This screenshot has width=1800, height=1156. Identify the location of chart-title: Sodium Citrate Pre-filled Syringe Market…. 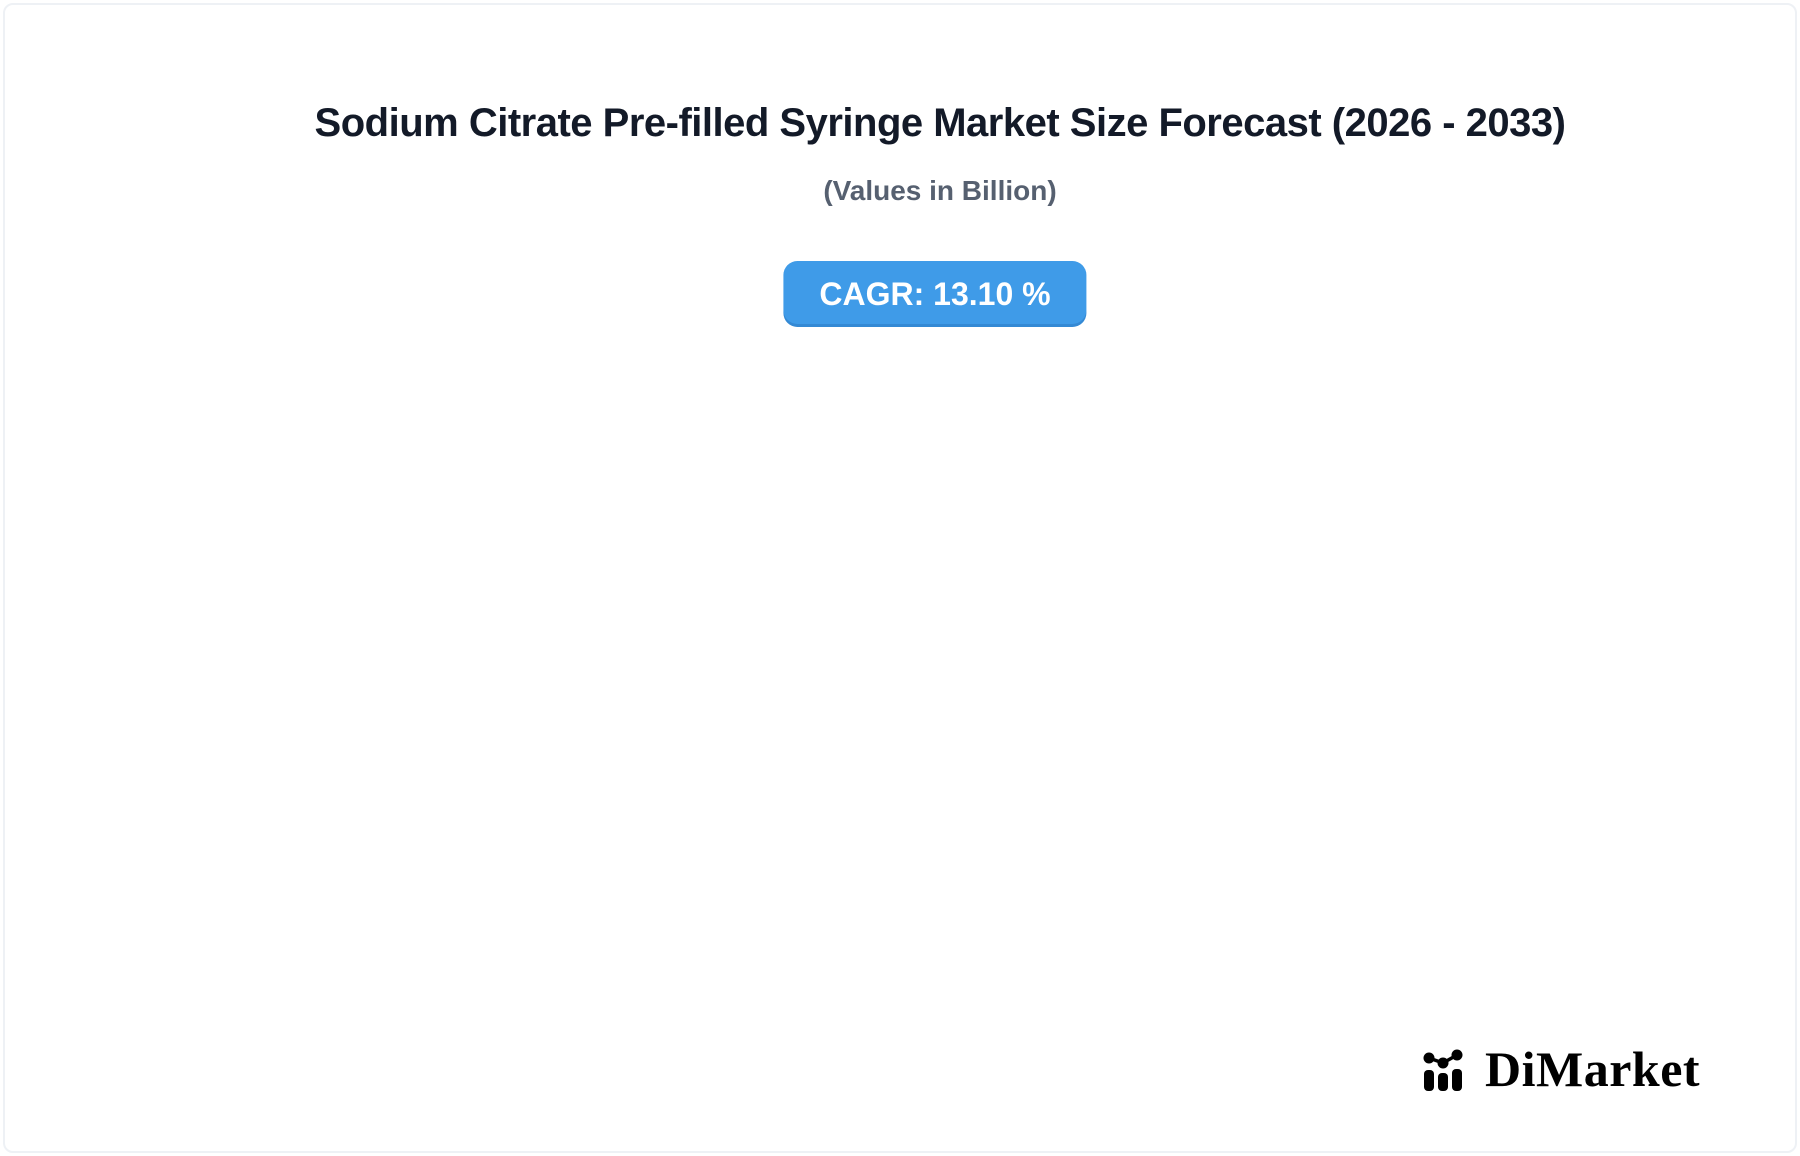
(940, 123).